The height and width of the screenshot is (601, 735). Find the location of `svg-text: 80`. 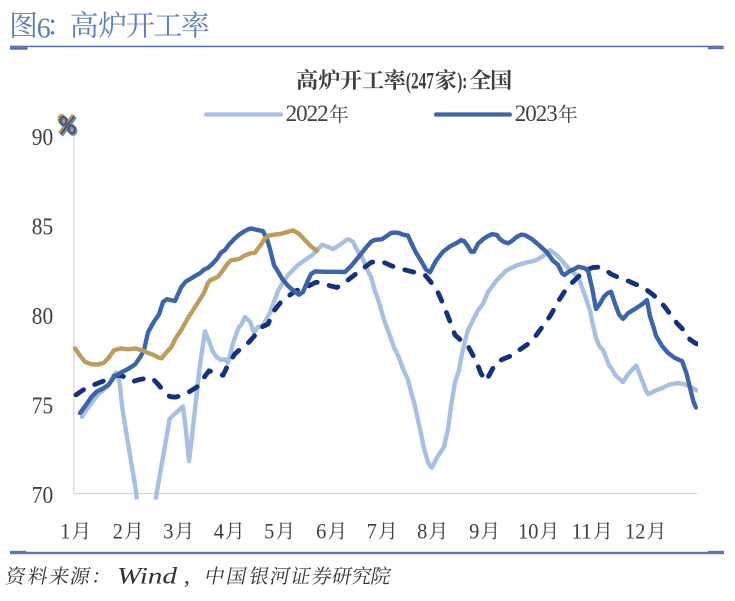

svg-text: 80 is located at coordinates (42, 316).